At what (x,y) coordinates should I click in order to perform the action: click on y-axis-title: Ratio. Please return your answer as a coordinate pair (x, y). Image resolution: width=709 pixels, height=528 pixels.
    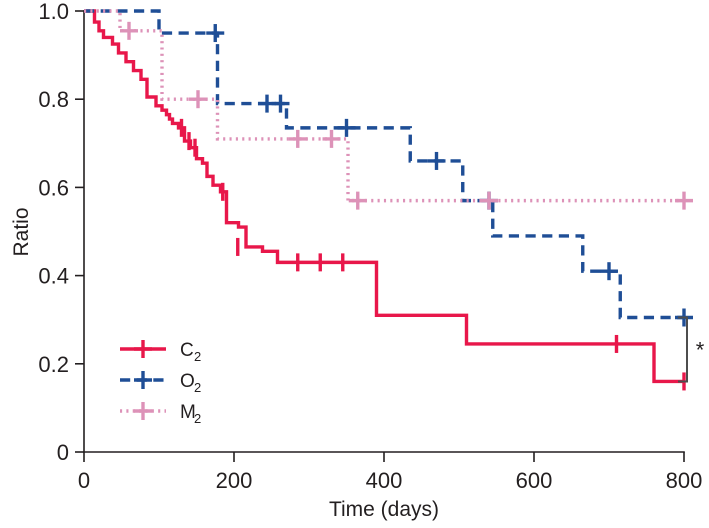
    Looking at the image, I should click on (21, 231).